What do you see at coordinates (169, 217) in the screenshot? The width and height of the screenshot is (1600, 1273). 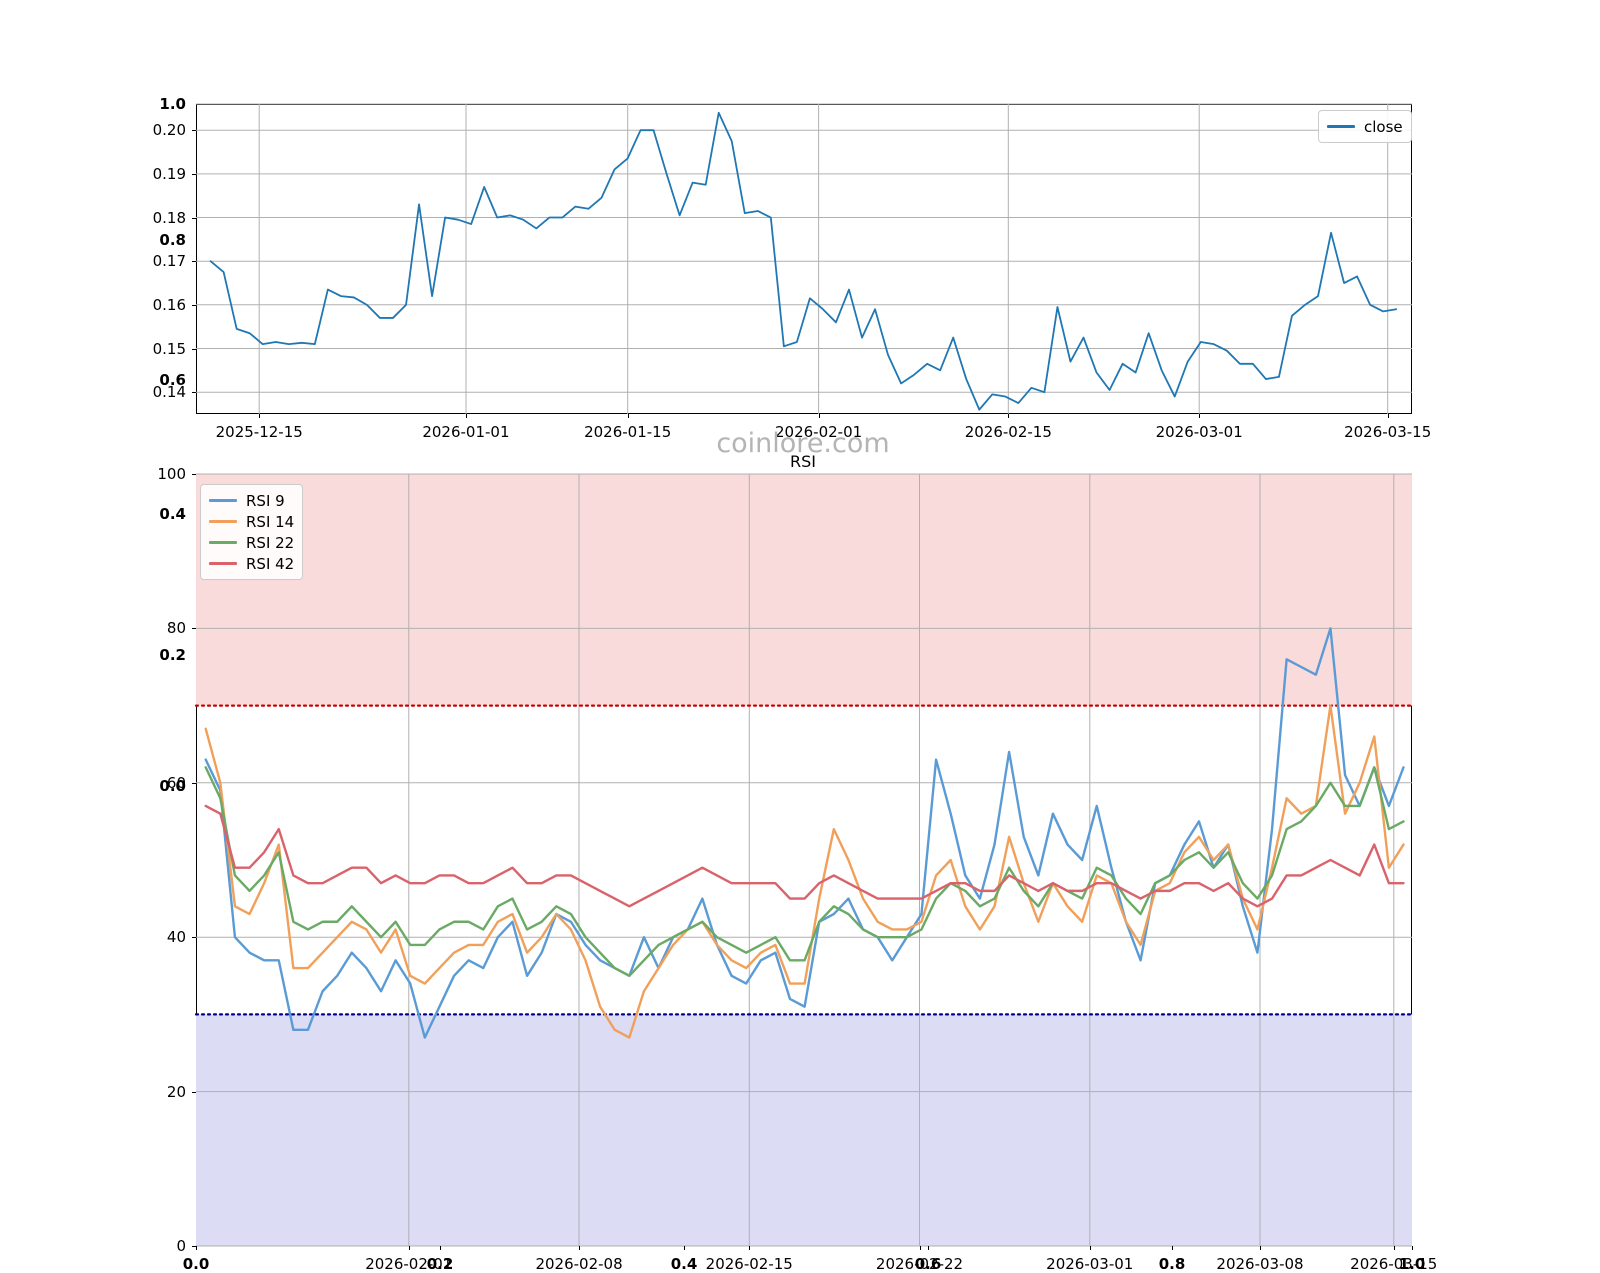 I see `price-y-tick: 0.18` at bounding box center [169, 217].